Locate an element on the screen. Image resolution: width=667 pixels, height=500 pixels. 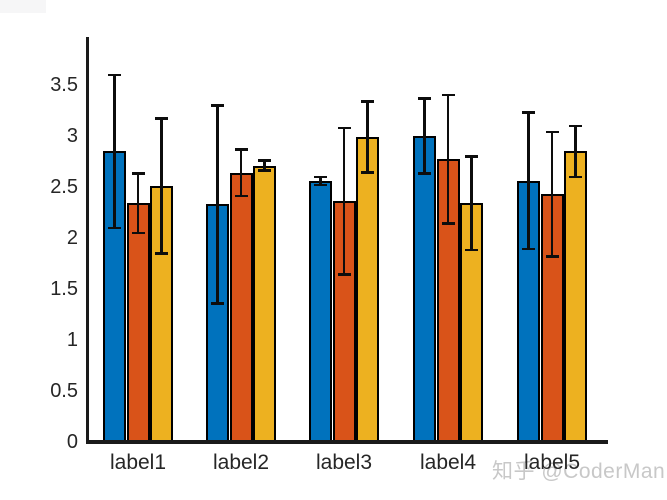
x-category-label-label1: label1 is located at coordinates (138, 462).